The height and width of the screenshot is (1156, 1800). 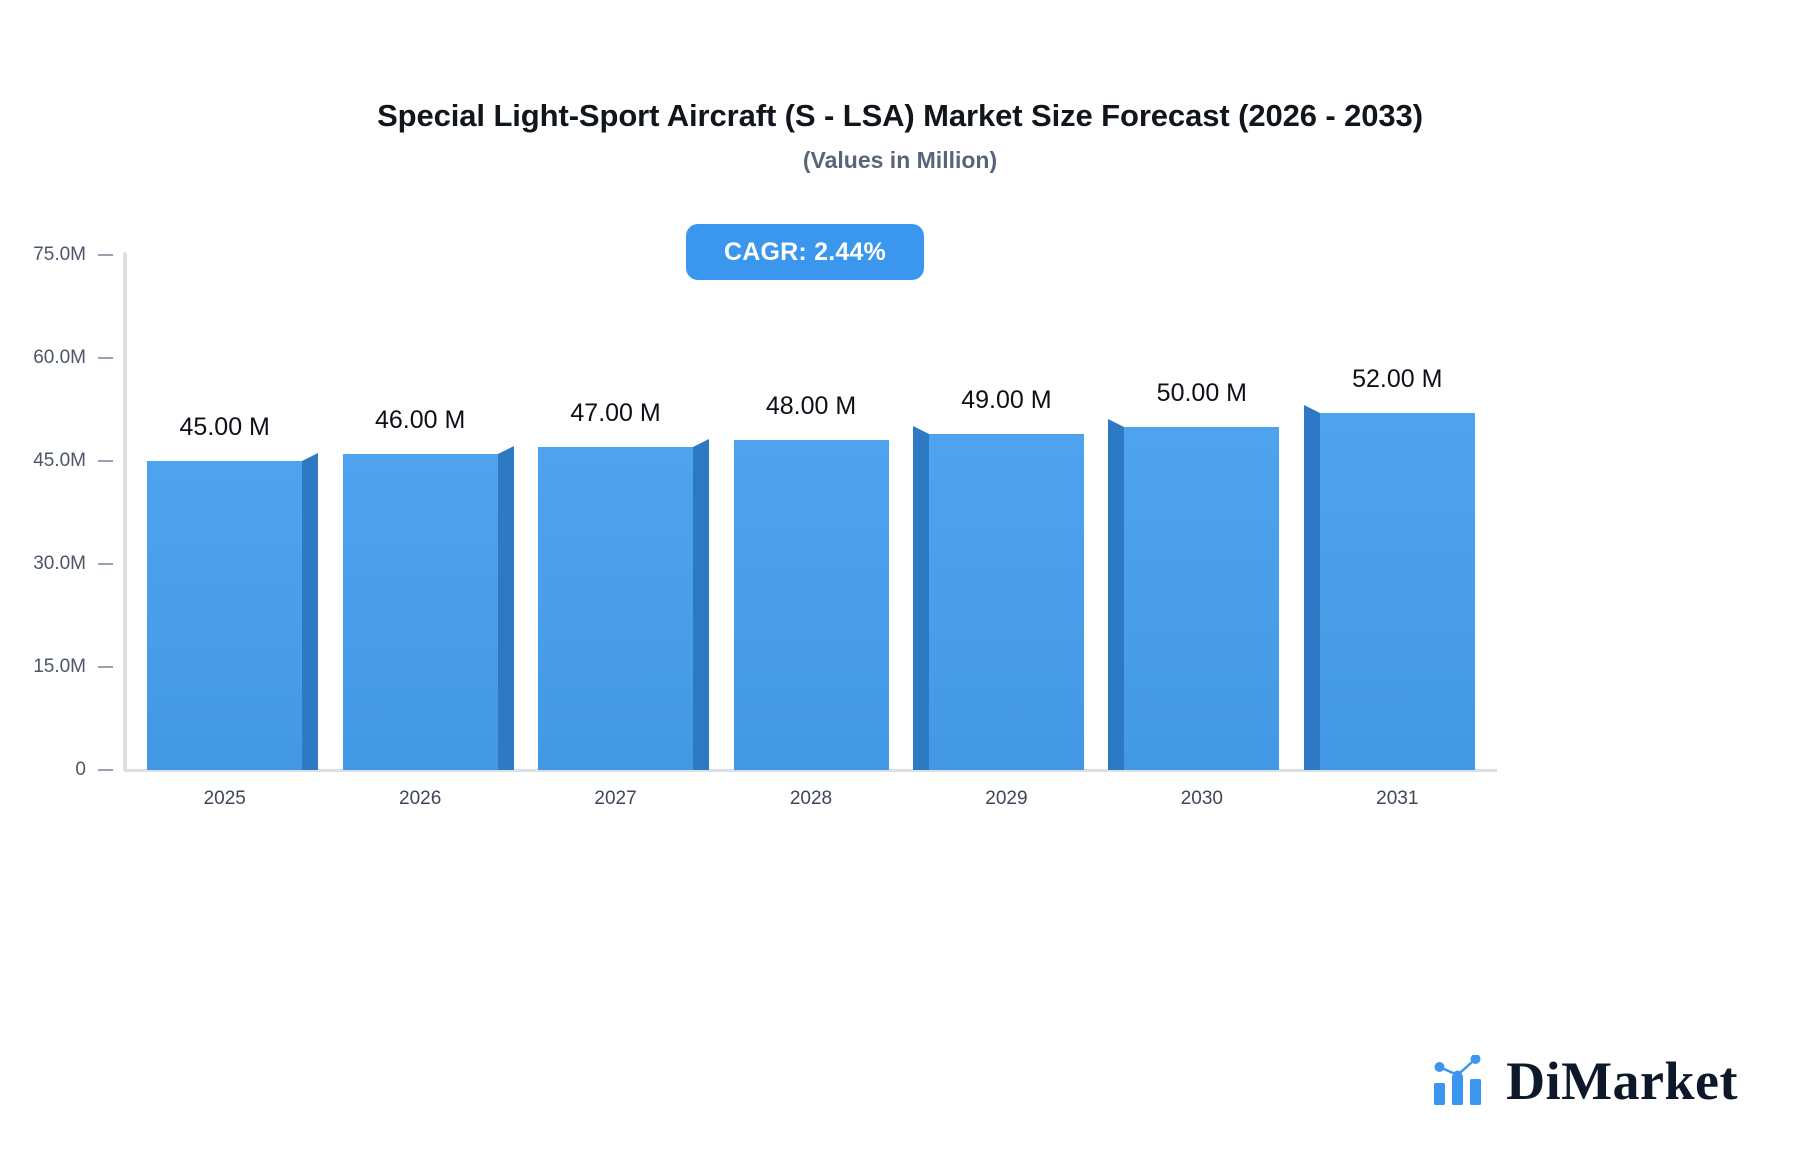 I want to click on brand-logo: DiMarket, so click(x=1585, y=1081).